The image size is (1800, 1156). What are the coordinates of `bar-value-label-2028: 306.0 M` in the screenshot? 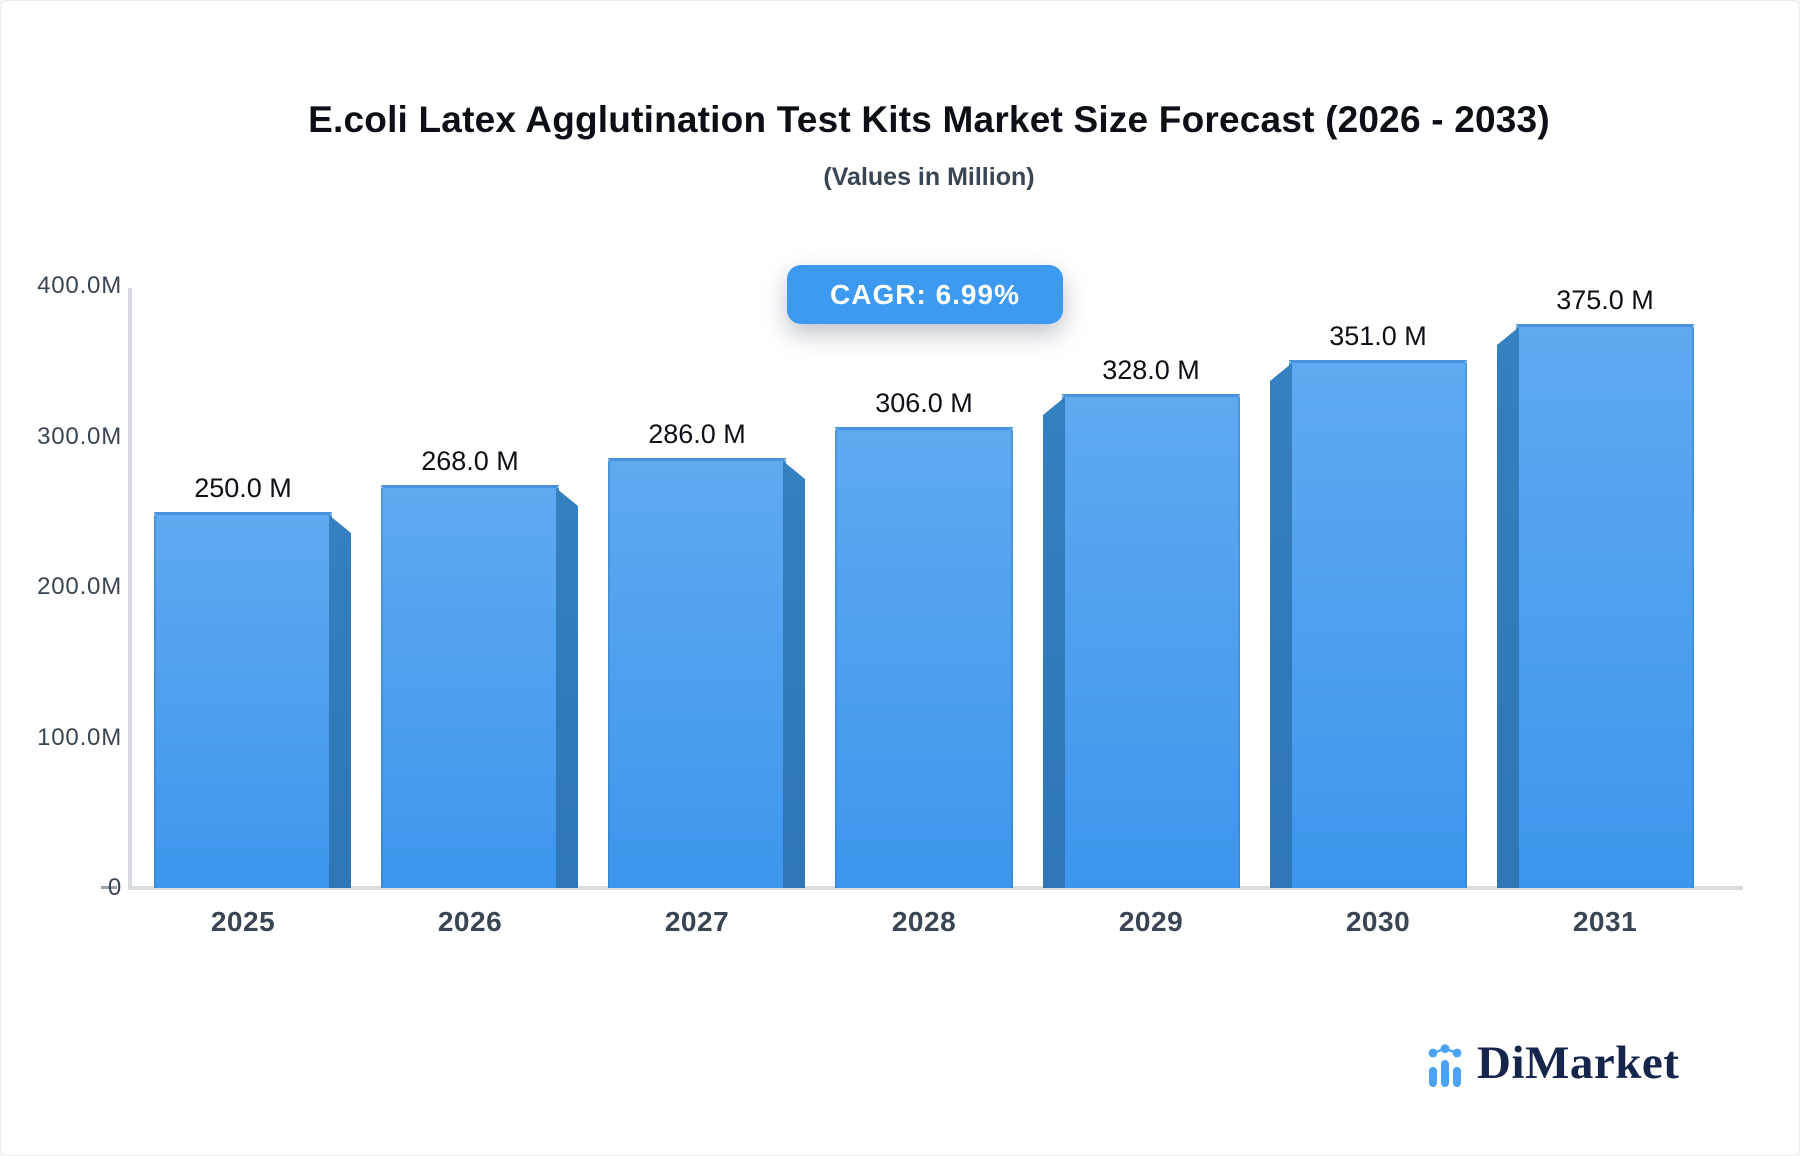 It's located at (924, 403).